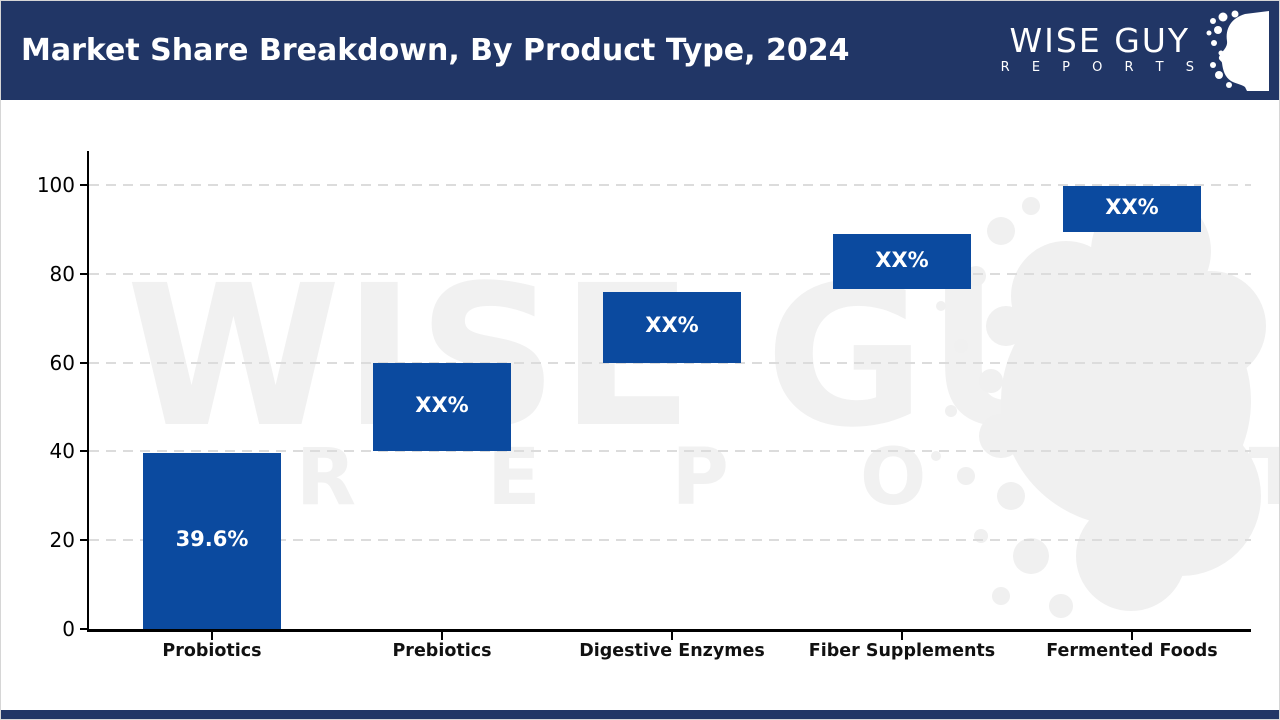  What do you see at coordinates (669, 630) in the screenshot?
I see `x-axis-spine` at bounding box center [669, 630].